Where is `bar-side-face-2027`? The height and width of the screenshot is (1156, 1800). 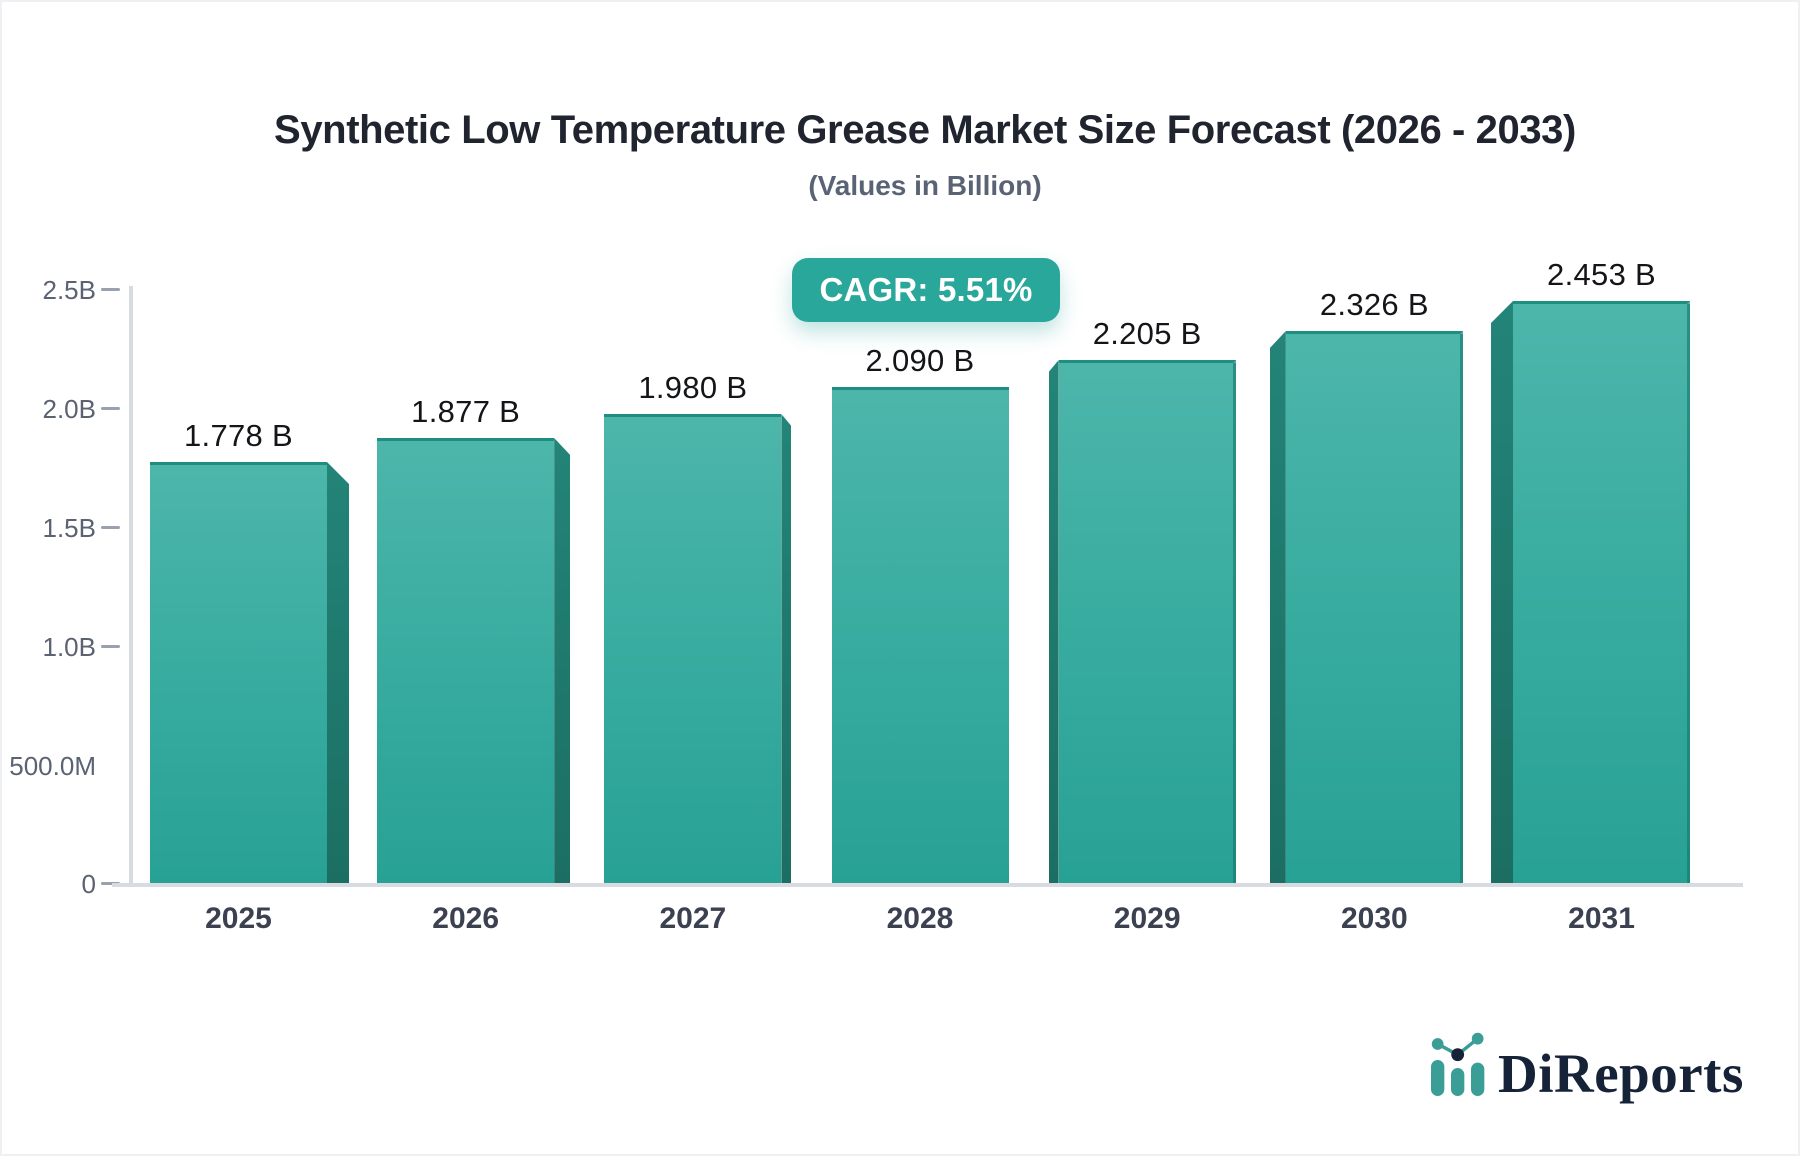 bar-side-face-2027 is located at coordinates (786, 649).